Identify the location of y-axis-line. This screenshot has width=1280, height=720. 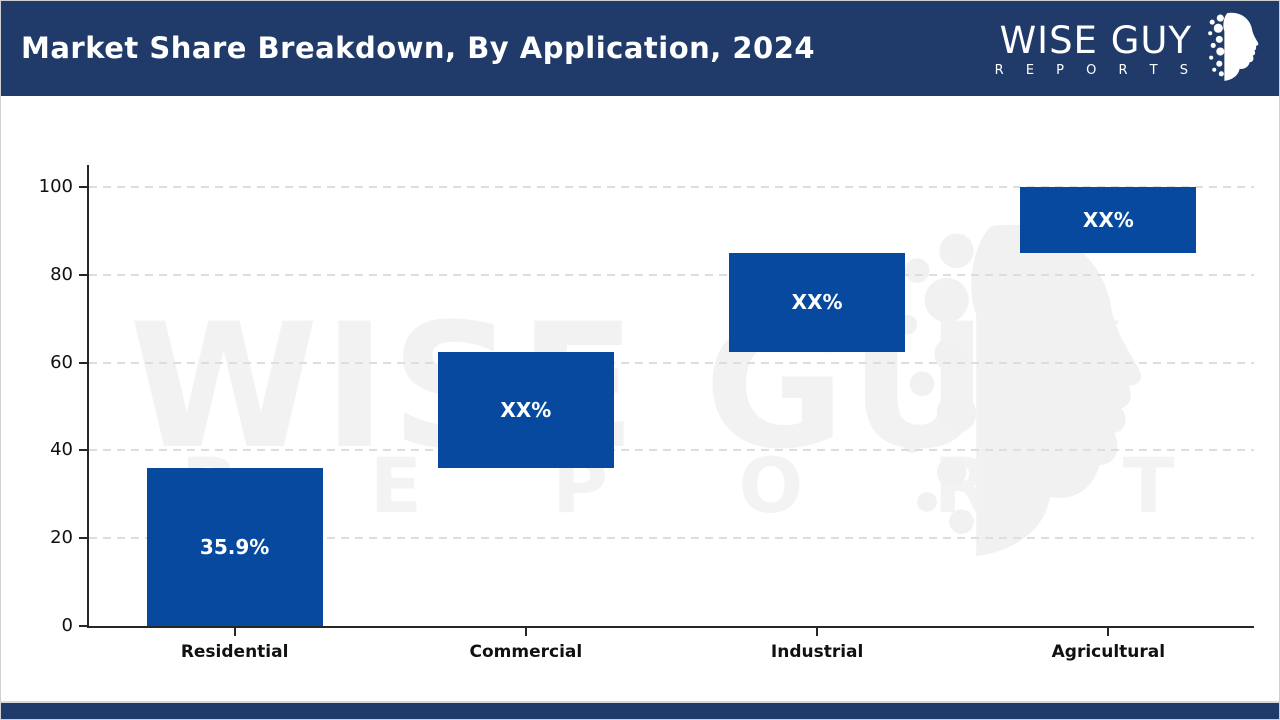
(88, 396).